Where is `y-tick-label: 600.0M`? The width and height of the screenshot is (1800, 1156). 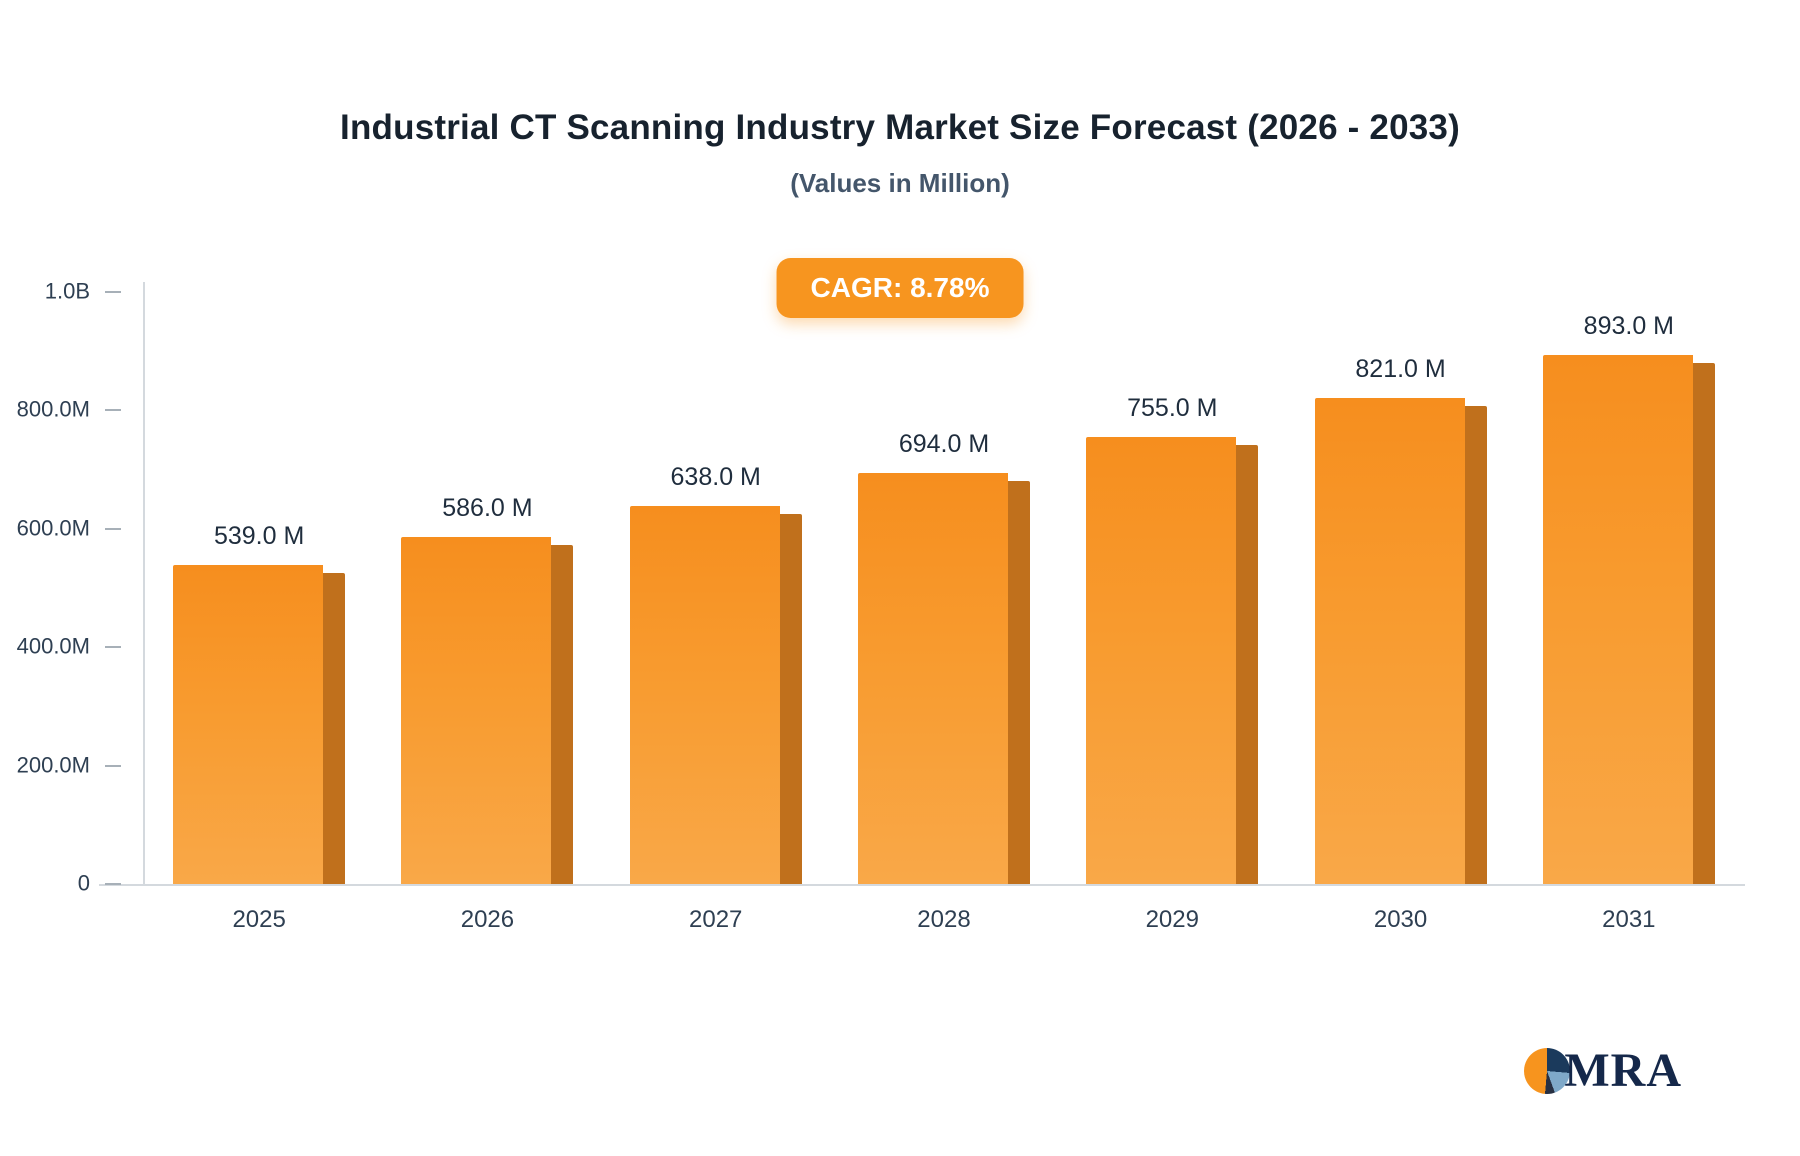 y-tick-label: 600.0M is located at coordinates (53, 528).